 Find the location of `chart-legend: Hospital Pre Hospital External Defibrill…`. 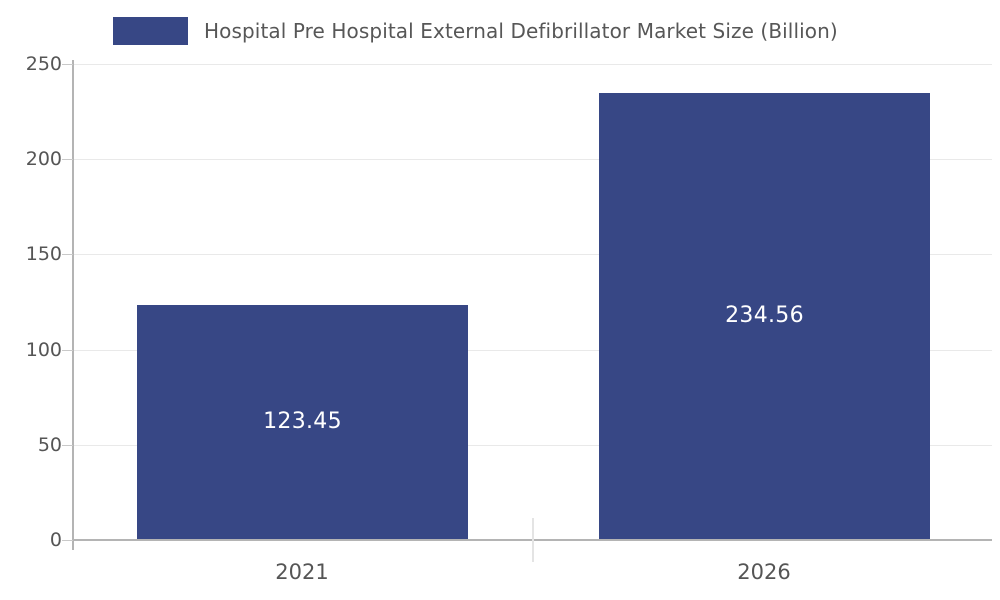

chart-legend: Hospital Pre Hospital External Defibrill… is located at coordinates (475, 31).